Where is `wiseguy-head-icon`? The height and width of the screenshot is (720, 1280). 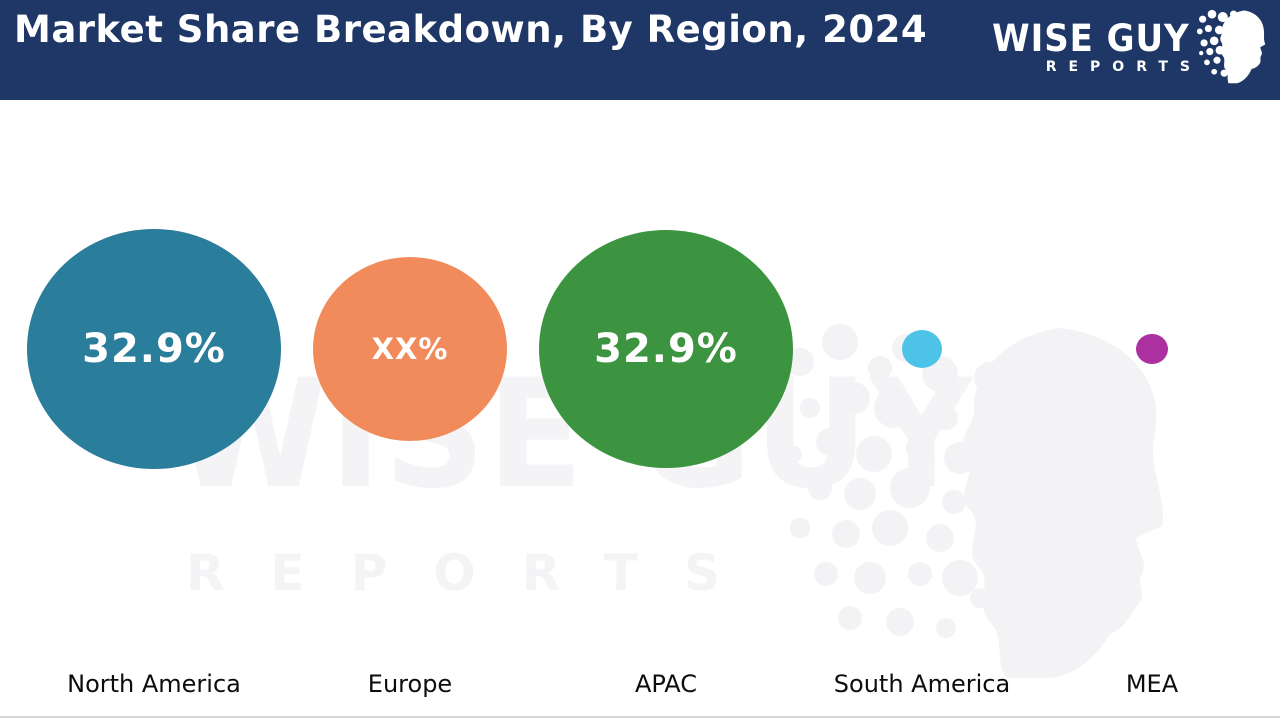
wiseguy-head-icon is located at coordinates (1231, 46).